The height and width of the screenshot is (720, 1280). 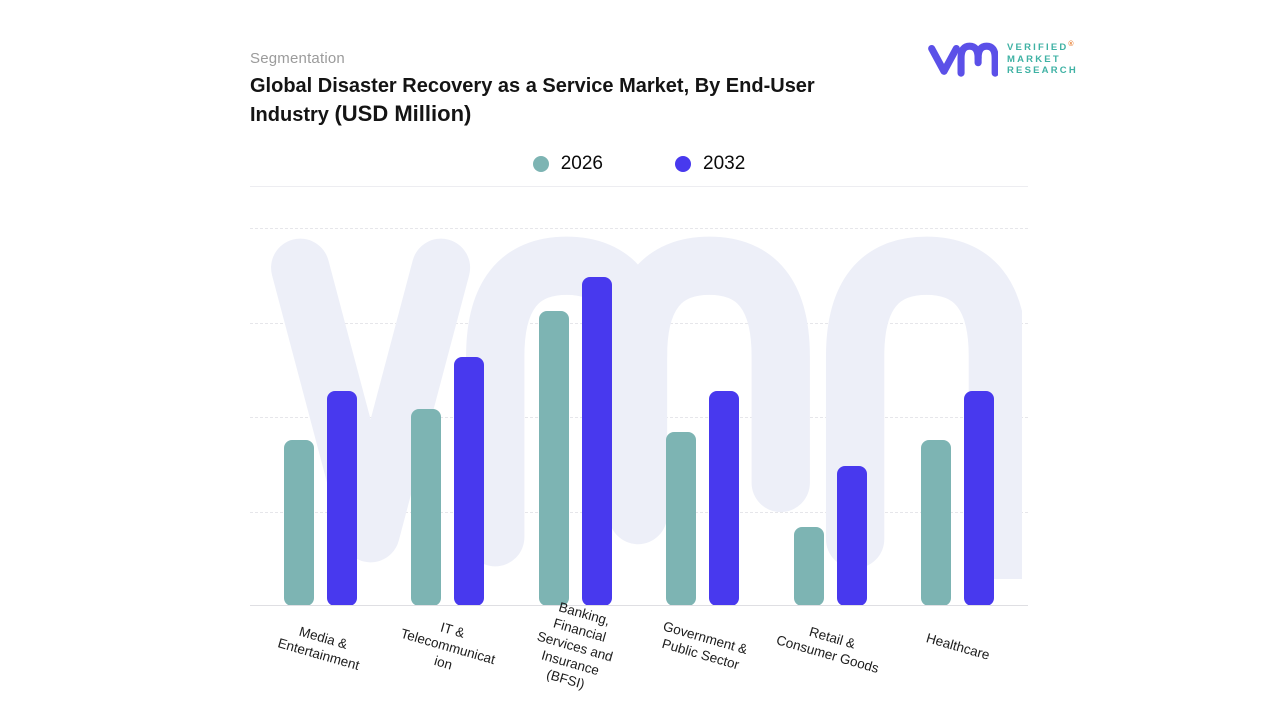 What do you see at coordinates (827, 650) in the screenshot?
I see `x-axis-label-5: Retail & Consumer Goods` at bounding box center [827, 650].